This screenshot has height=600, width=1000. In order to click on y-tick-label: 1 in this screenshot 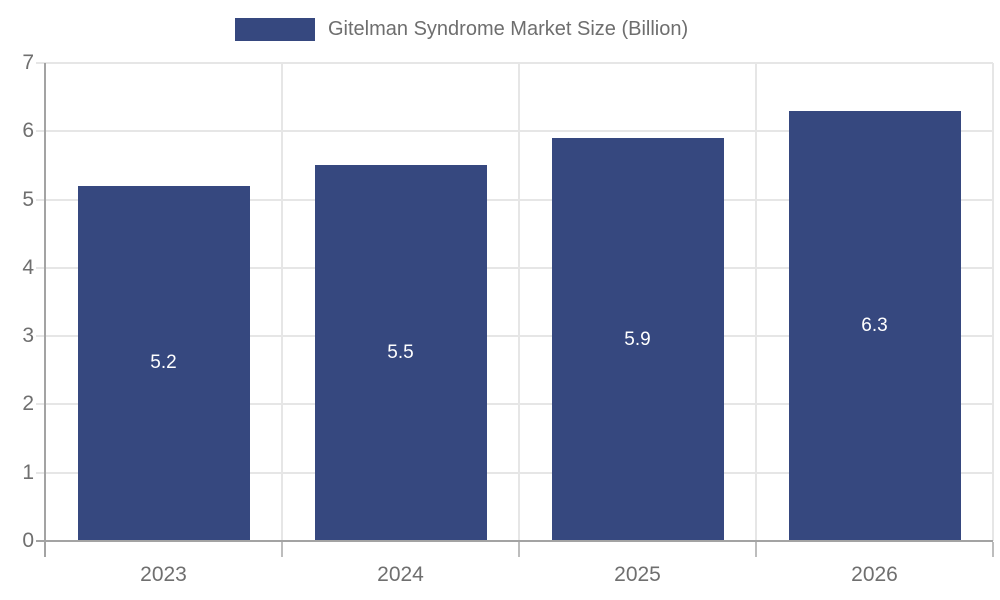, I will do `click(28, 472)`.